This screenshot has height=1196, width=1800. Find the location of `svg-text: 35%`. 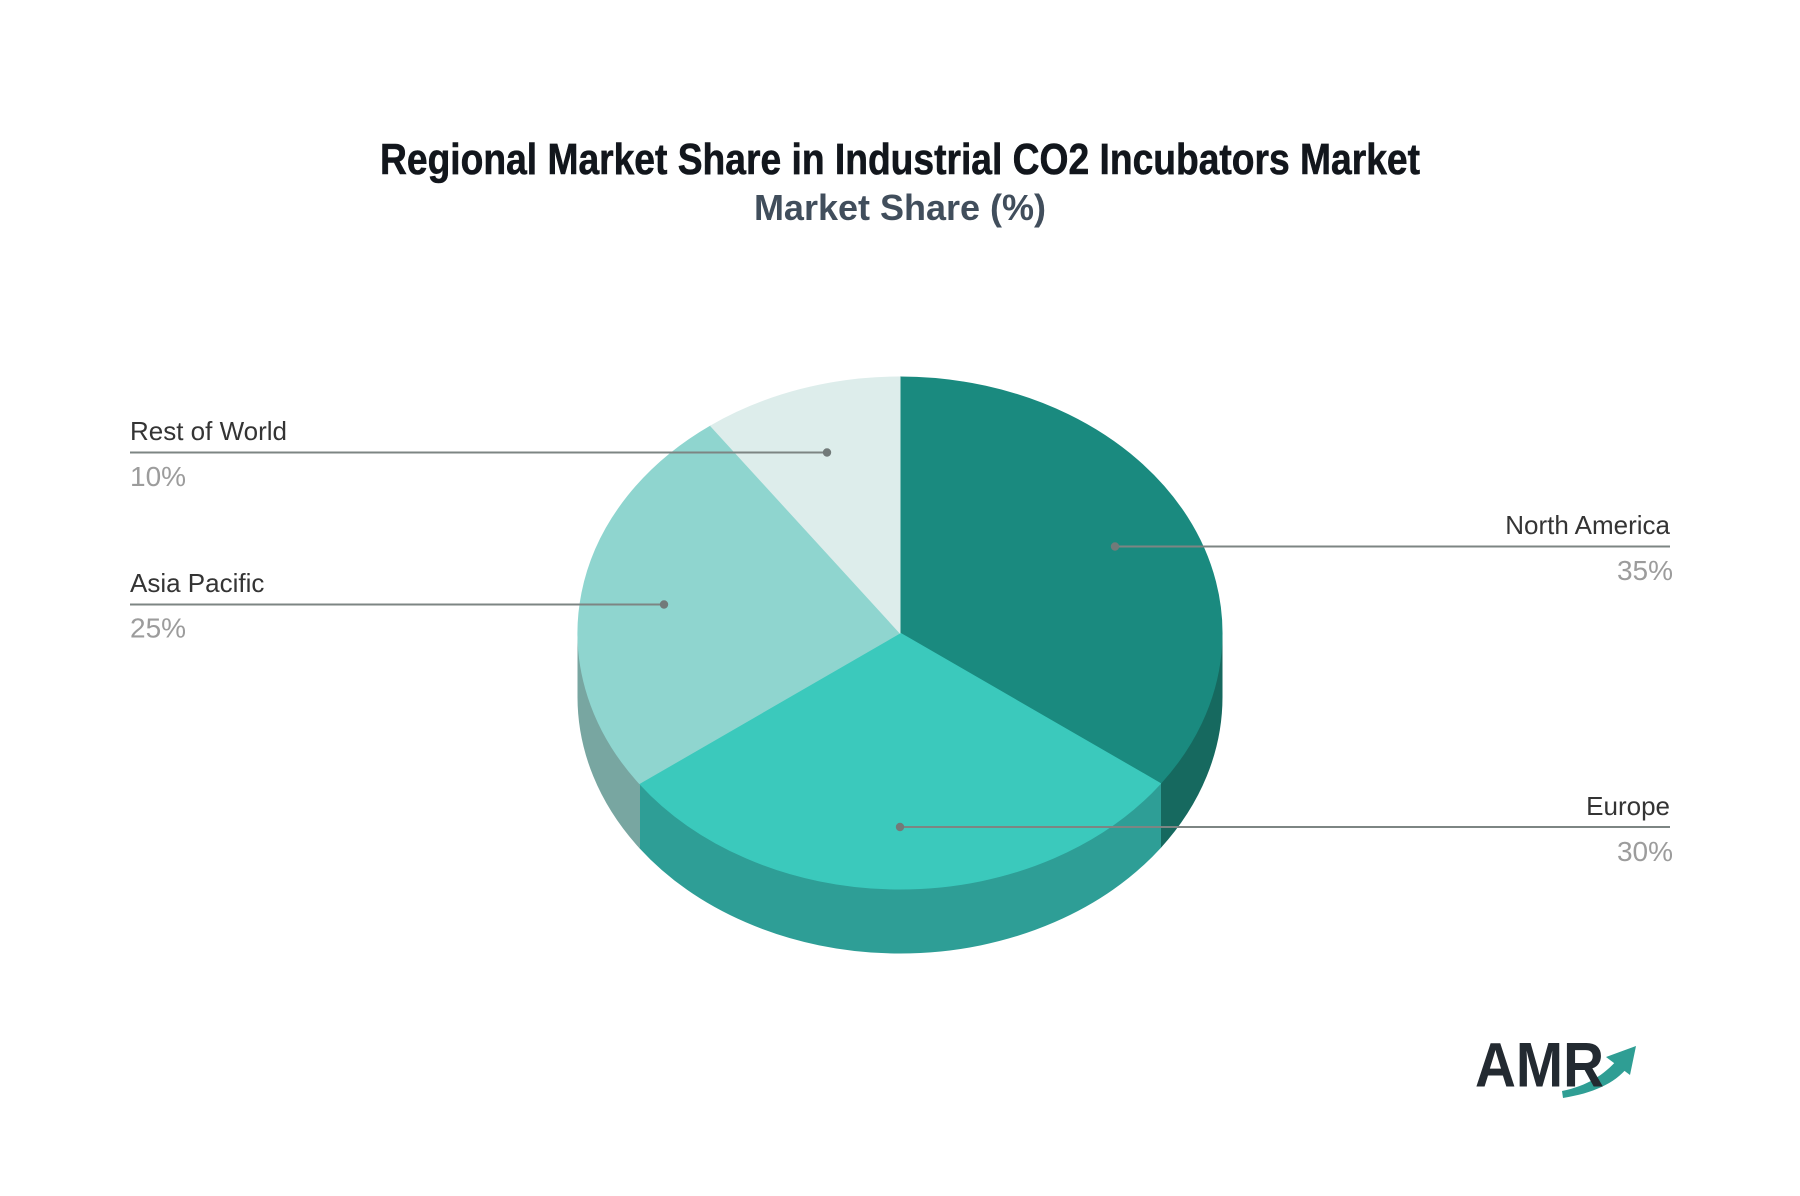

svg-text: 35% is located at coordinates (1645, 570).